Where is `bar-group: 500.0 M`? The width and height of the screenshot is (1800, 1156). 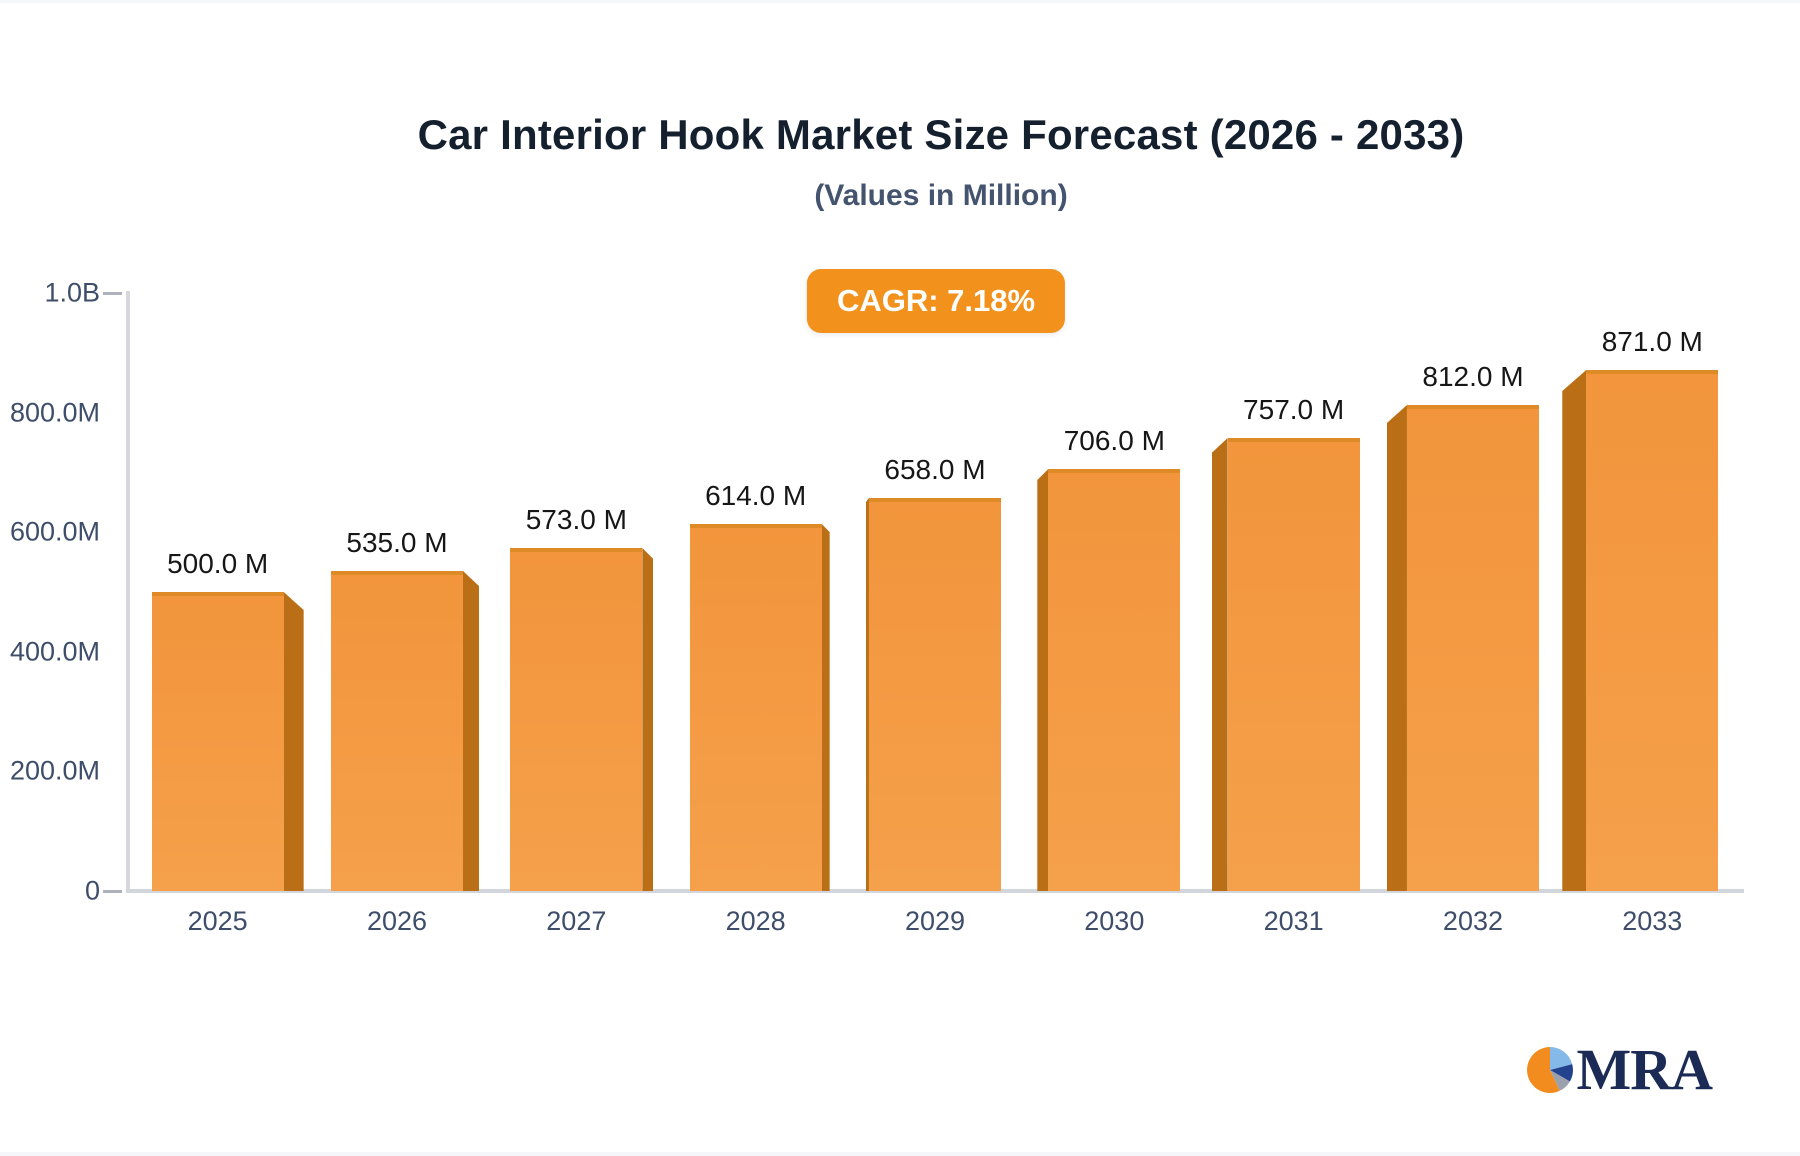
bar-group: 500.0 M is located at coordinates (217, 592).